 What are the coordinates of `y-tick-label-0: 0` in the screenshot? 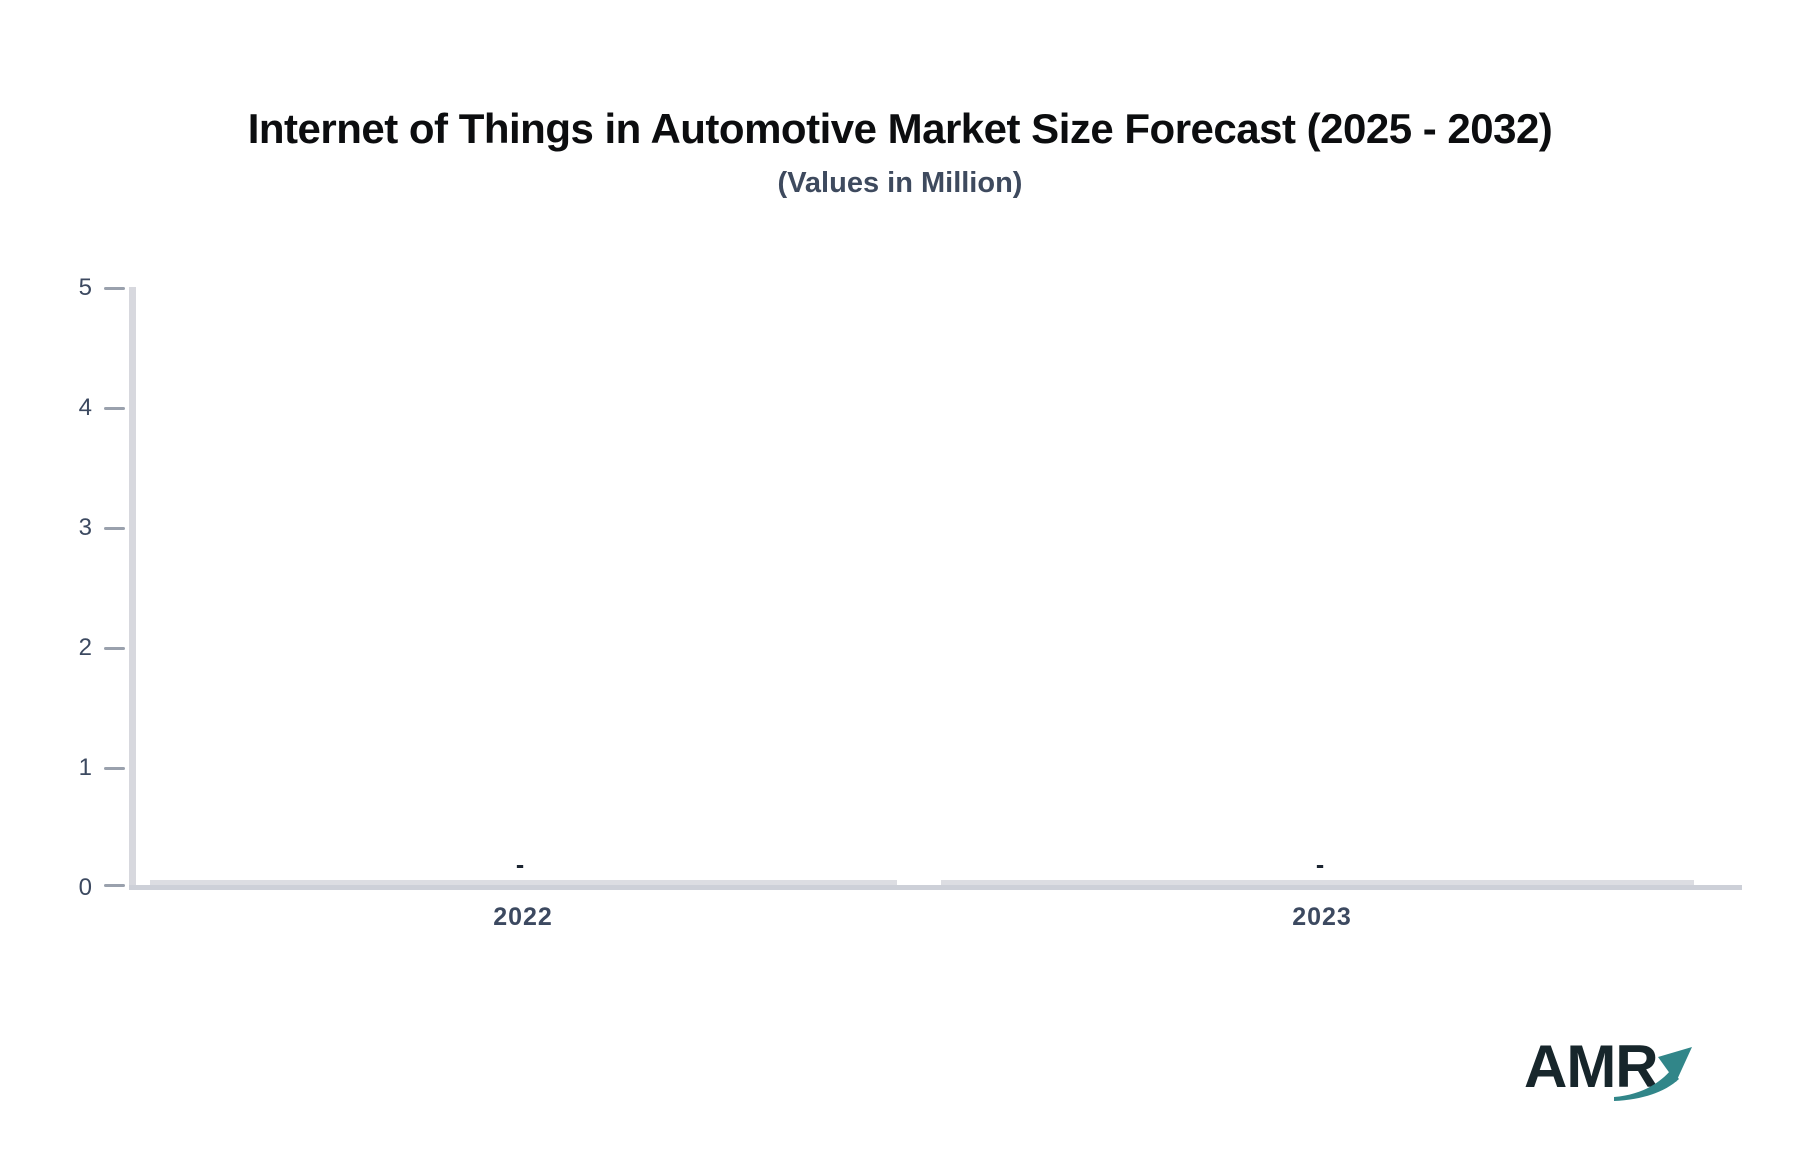 It's located at (85, 887).